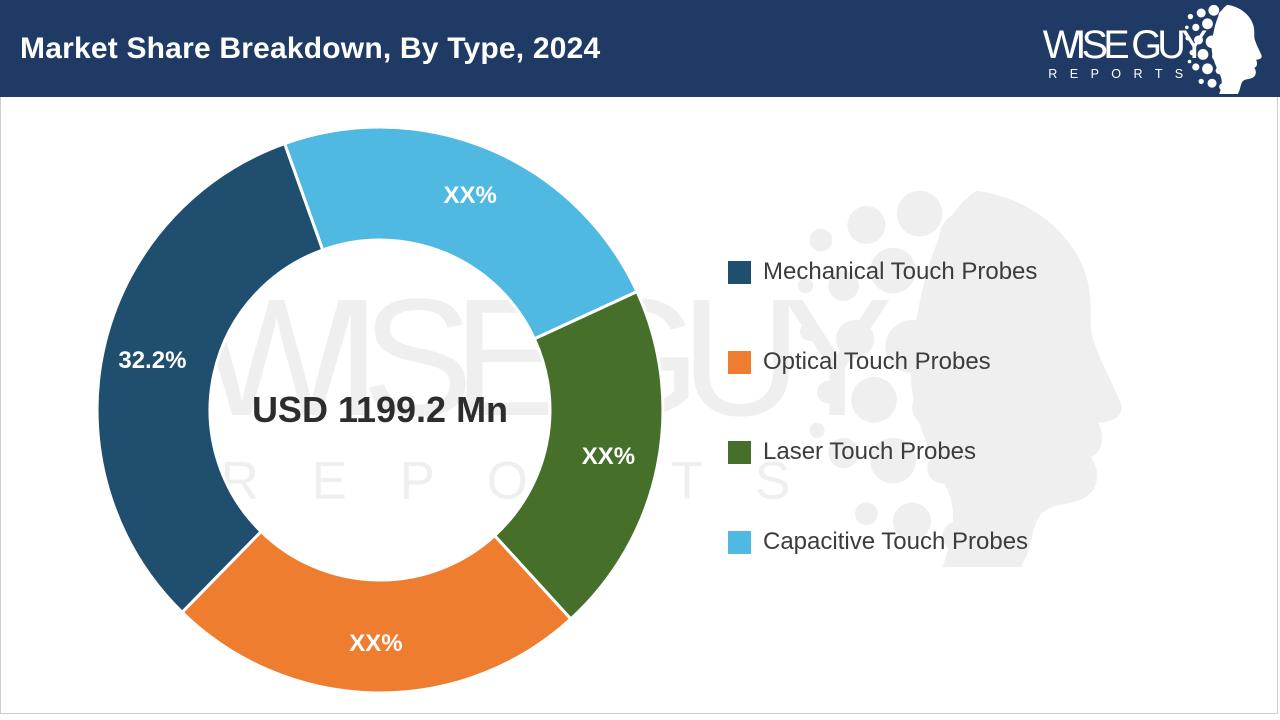 The height and width of the screenshot is (720, 1280). I want to click on donut-segment-mechanical-touch-probes, so click(210, 378).